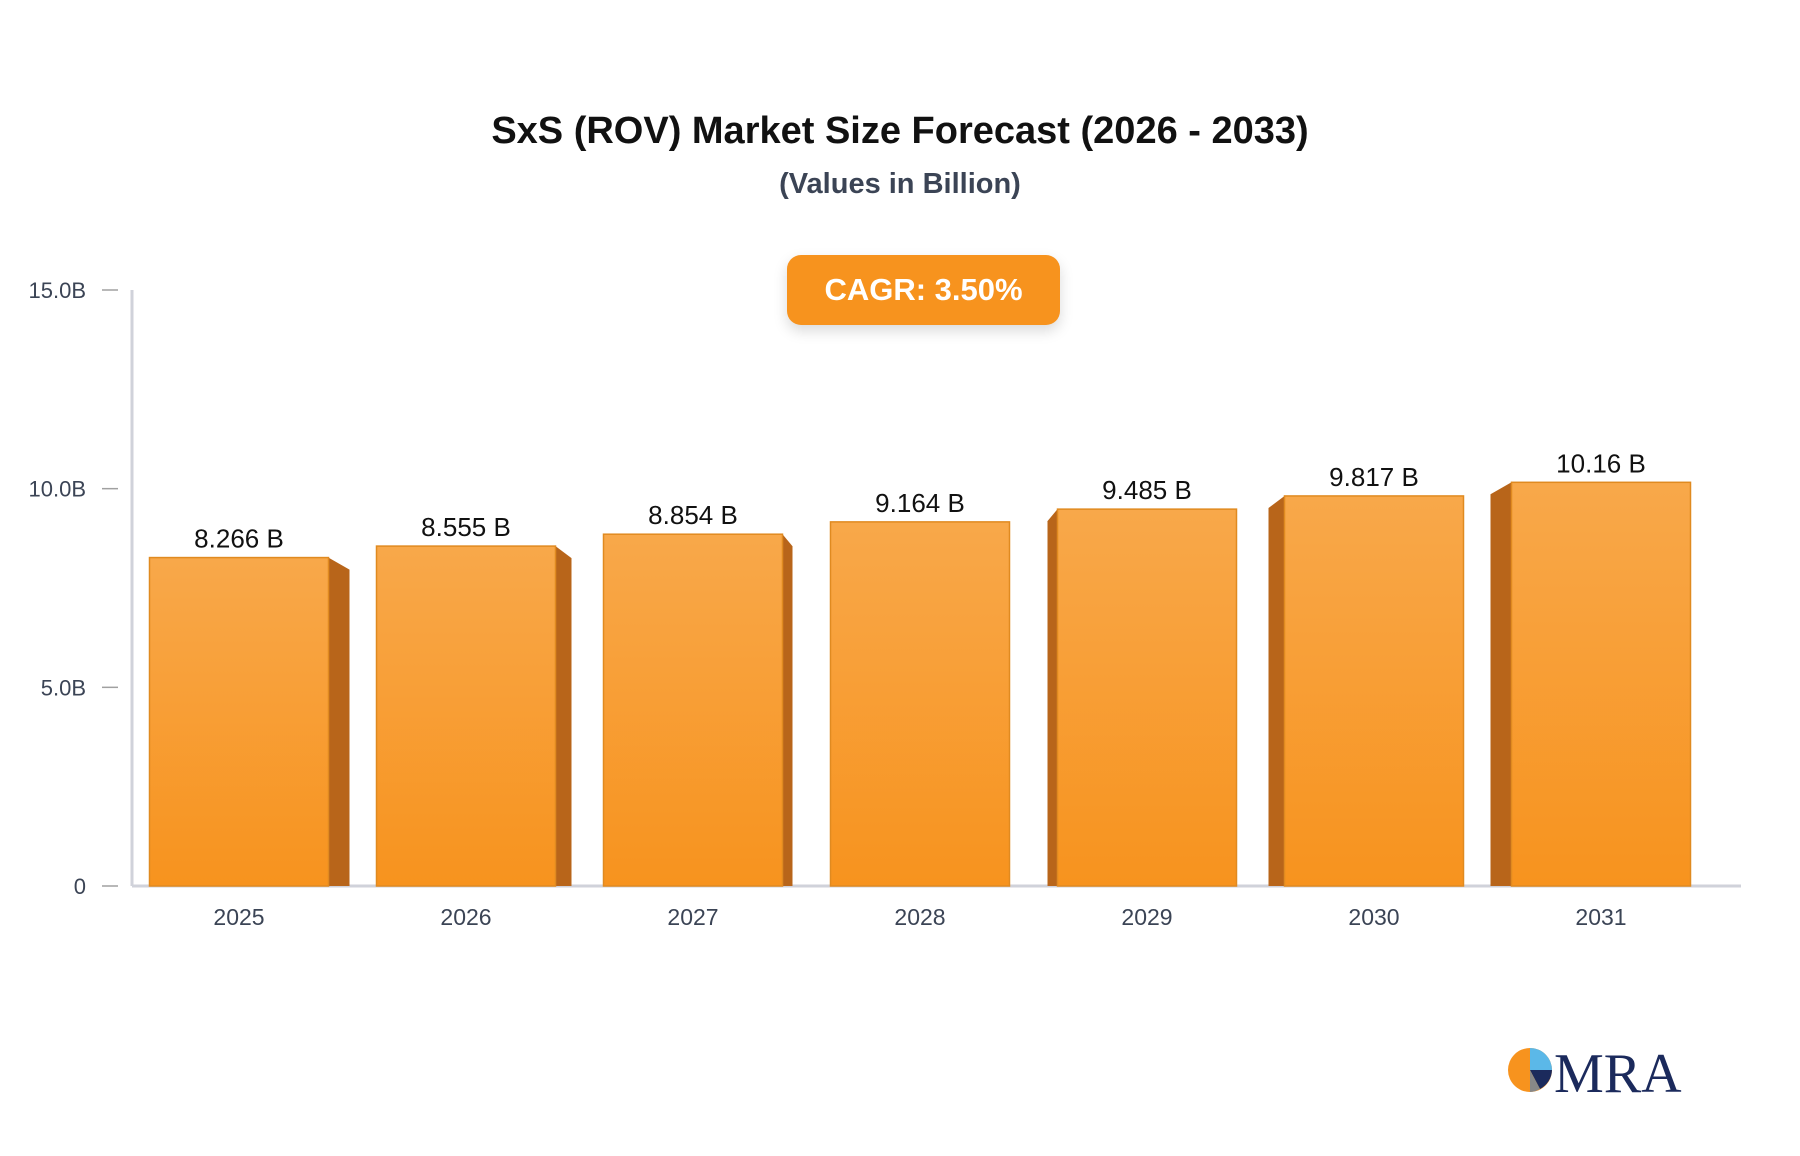 This screenshot has width=1800, height=1156. What do you see at coordinates (563, 716) in the screenshot?
I see `bar-side-2026` at bounding box center [563, 716].